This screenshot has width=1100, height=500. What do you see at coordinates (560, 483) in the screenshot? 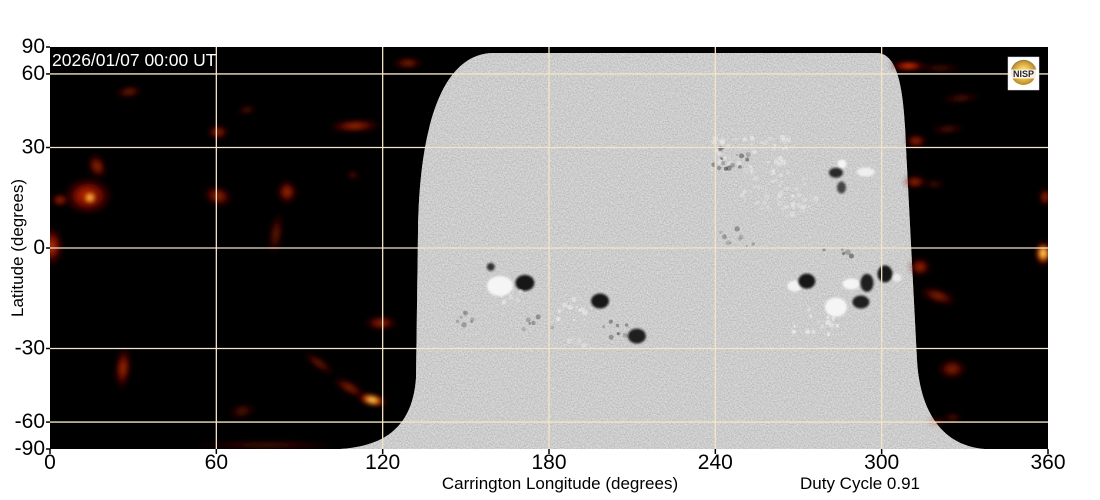
I see `x-axis-title: Carrington Longitude (degrees)` at bounding box center [560, 483].